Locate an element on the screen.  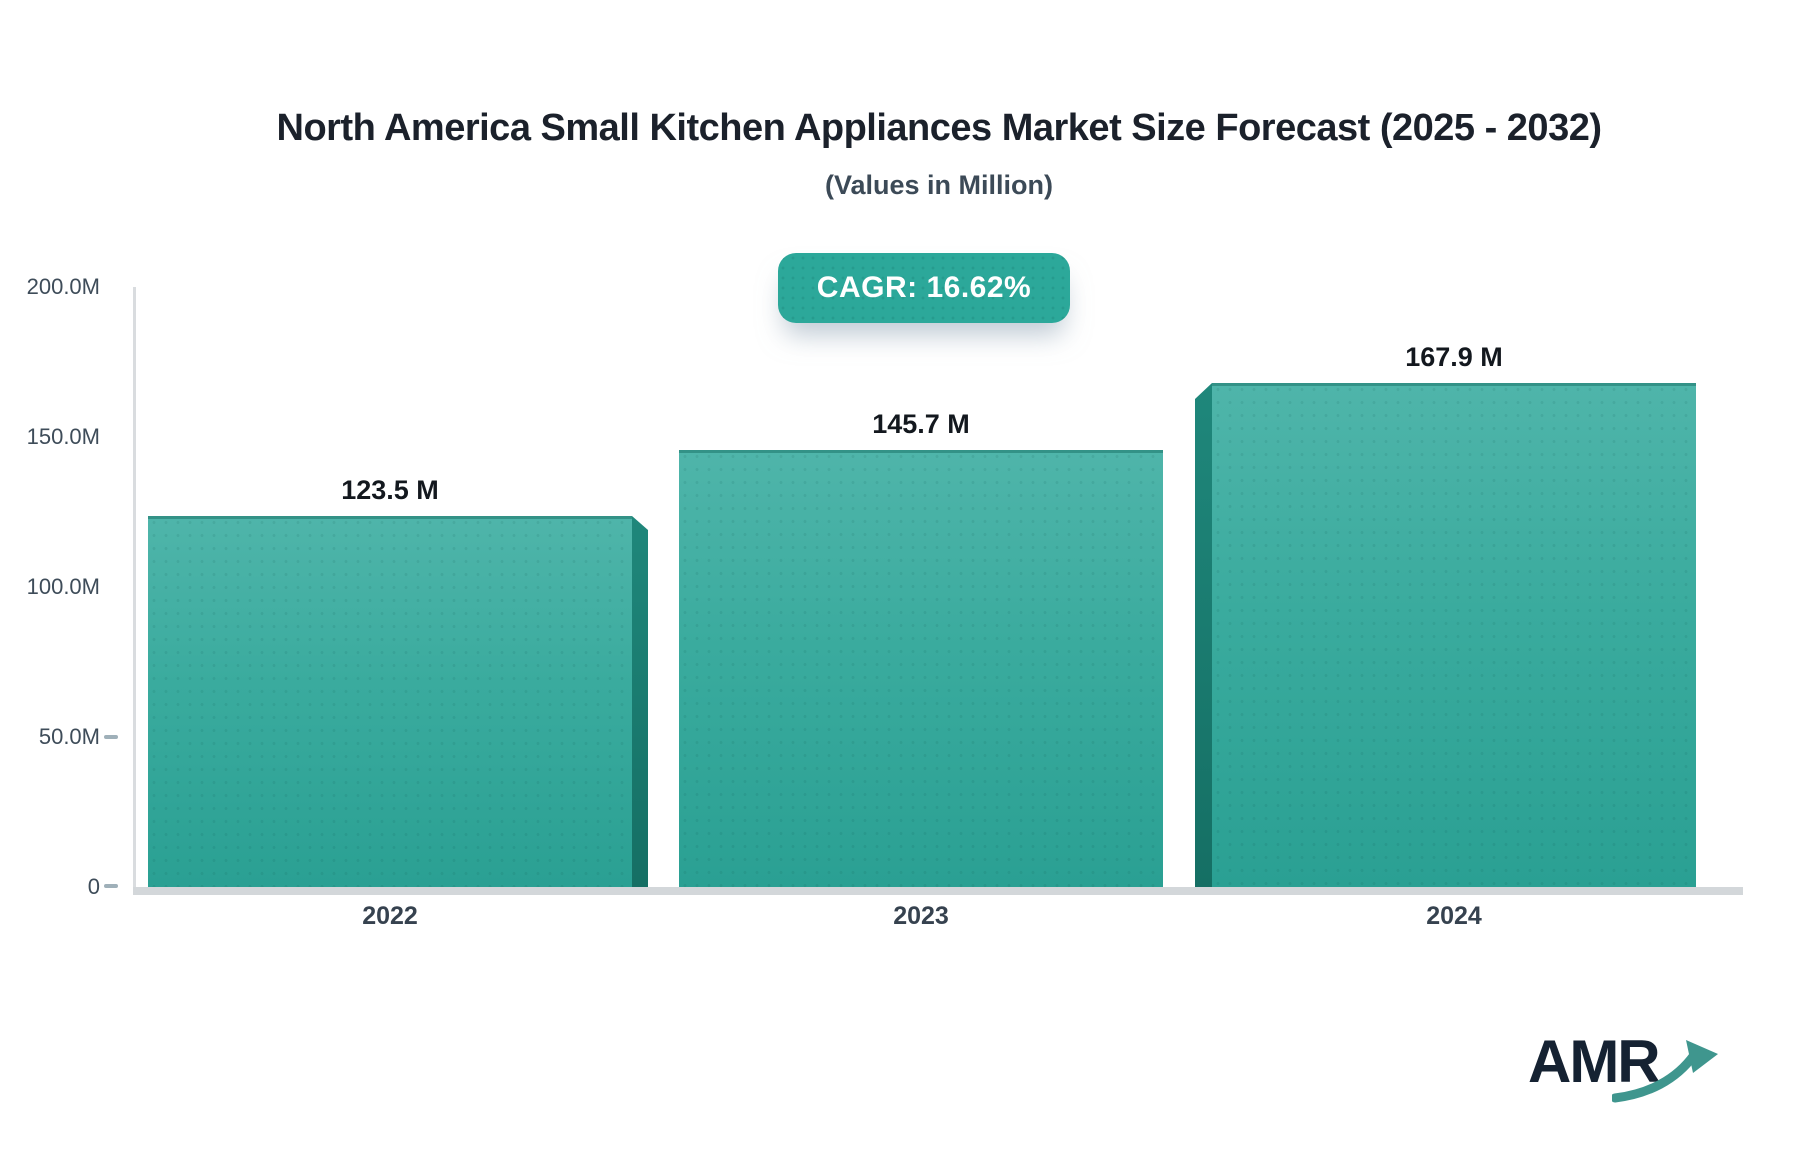
bar-value-label: 145.7 M is located at coordinates (921, 424).